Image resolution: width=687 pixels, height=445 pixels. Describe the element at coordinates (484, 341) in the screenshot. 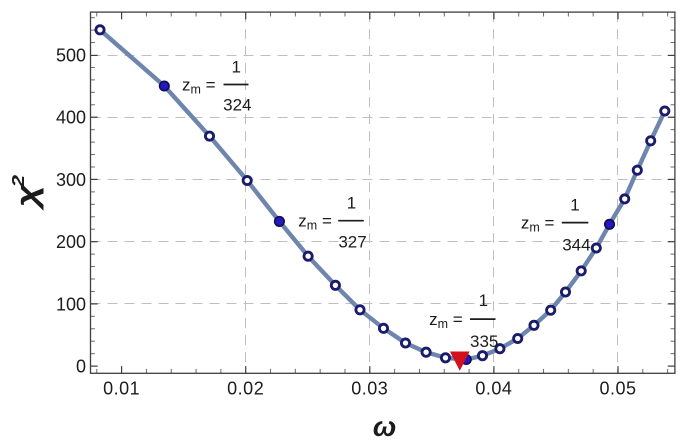

I see `svg-text: 335` at that location.